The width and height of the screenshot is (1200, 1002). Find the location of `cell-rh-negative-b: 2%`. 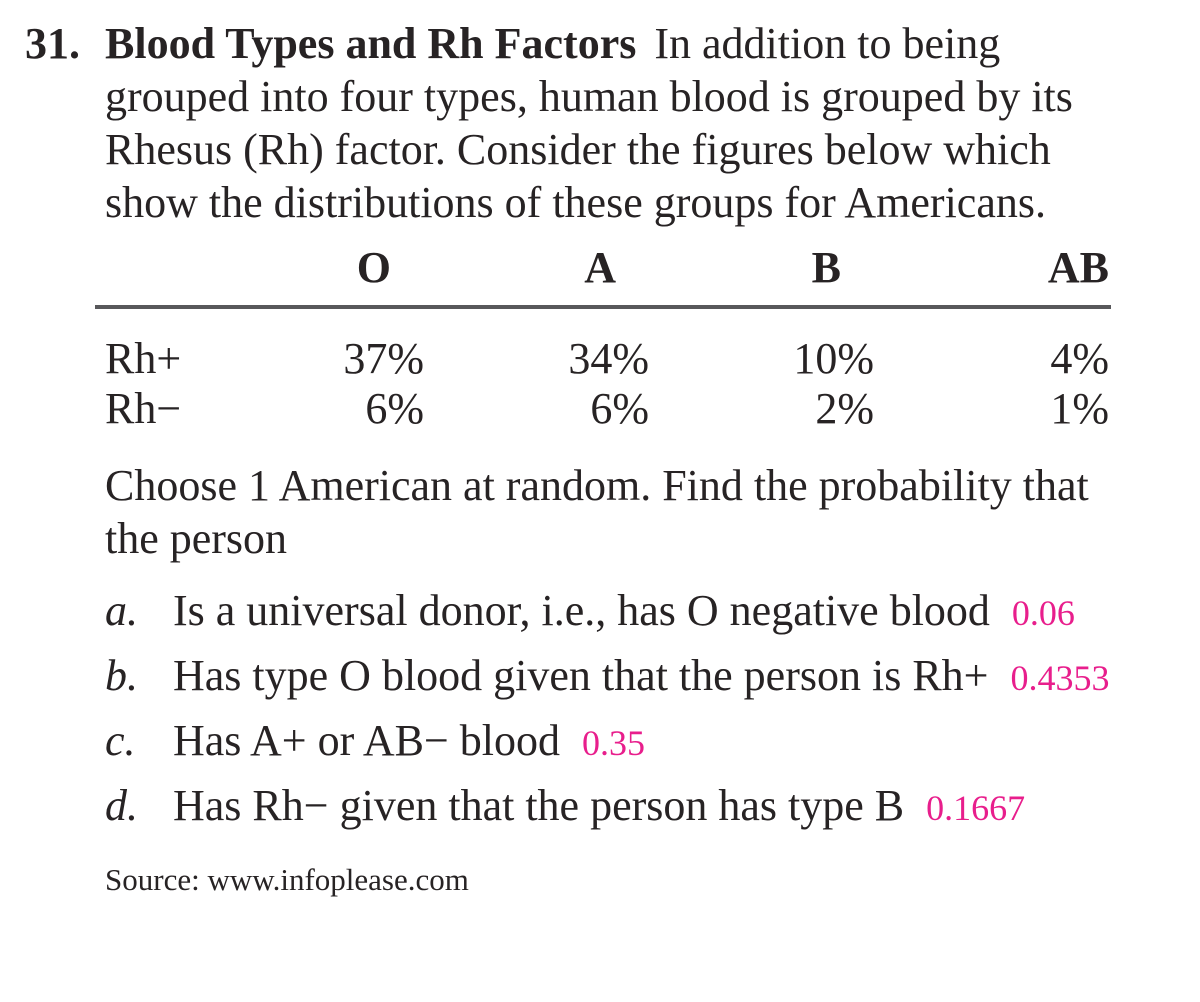

cell-rh-negative-b: 2% is located at coordinates (844, 408).